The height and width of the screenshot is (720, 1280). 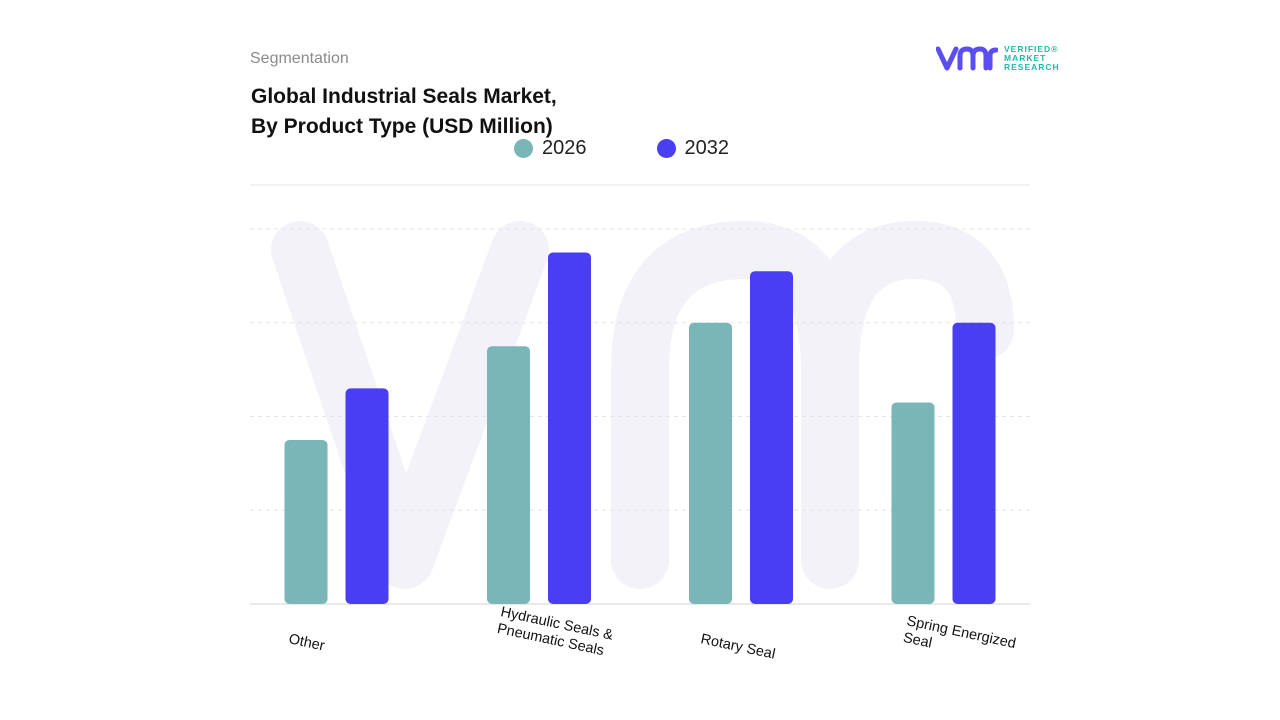 I want to click on logo-line-market: MARKET, so click(x=1025, y=57).